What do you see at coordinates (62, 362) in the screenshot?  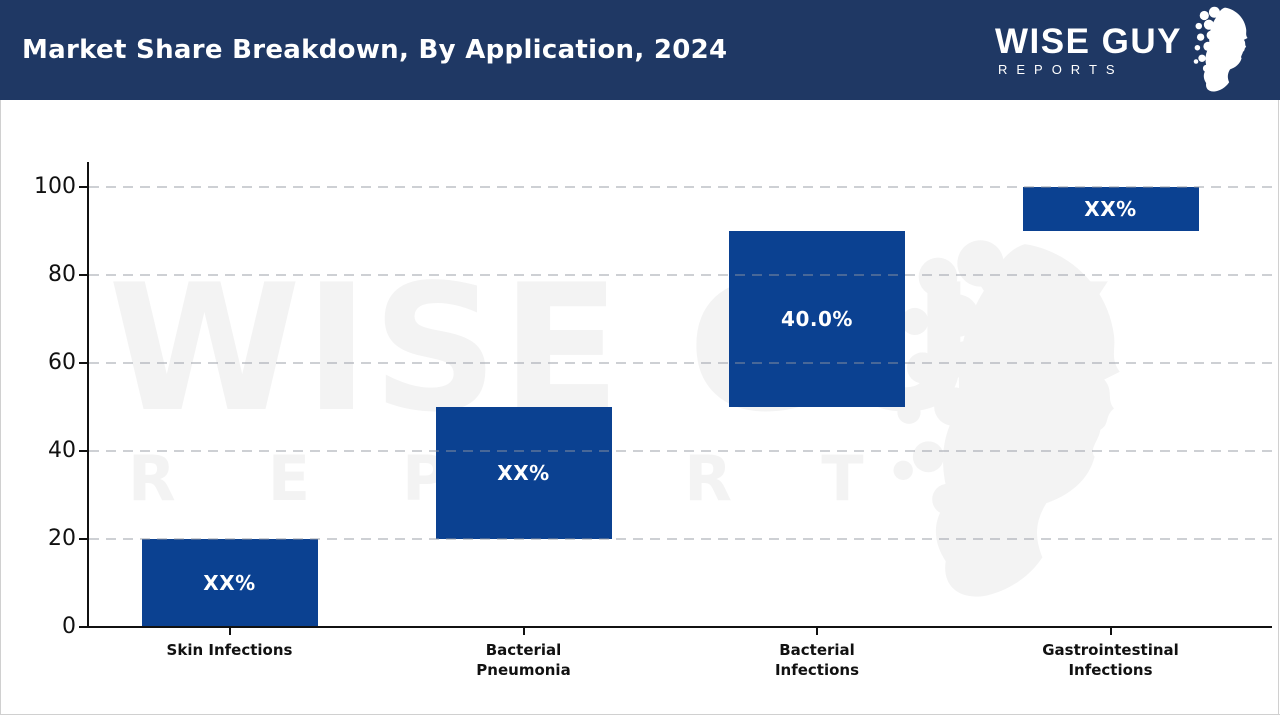 I see `y-tick-label: 60` at bounding box center [62, 362].